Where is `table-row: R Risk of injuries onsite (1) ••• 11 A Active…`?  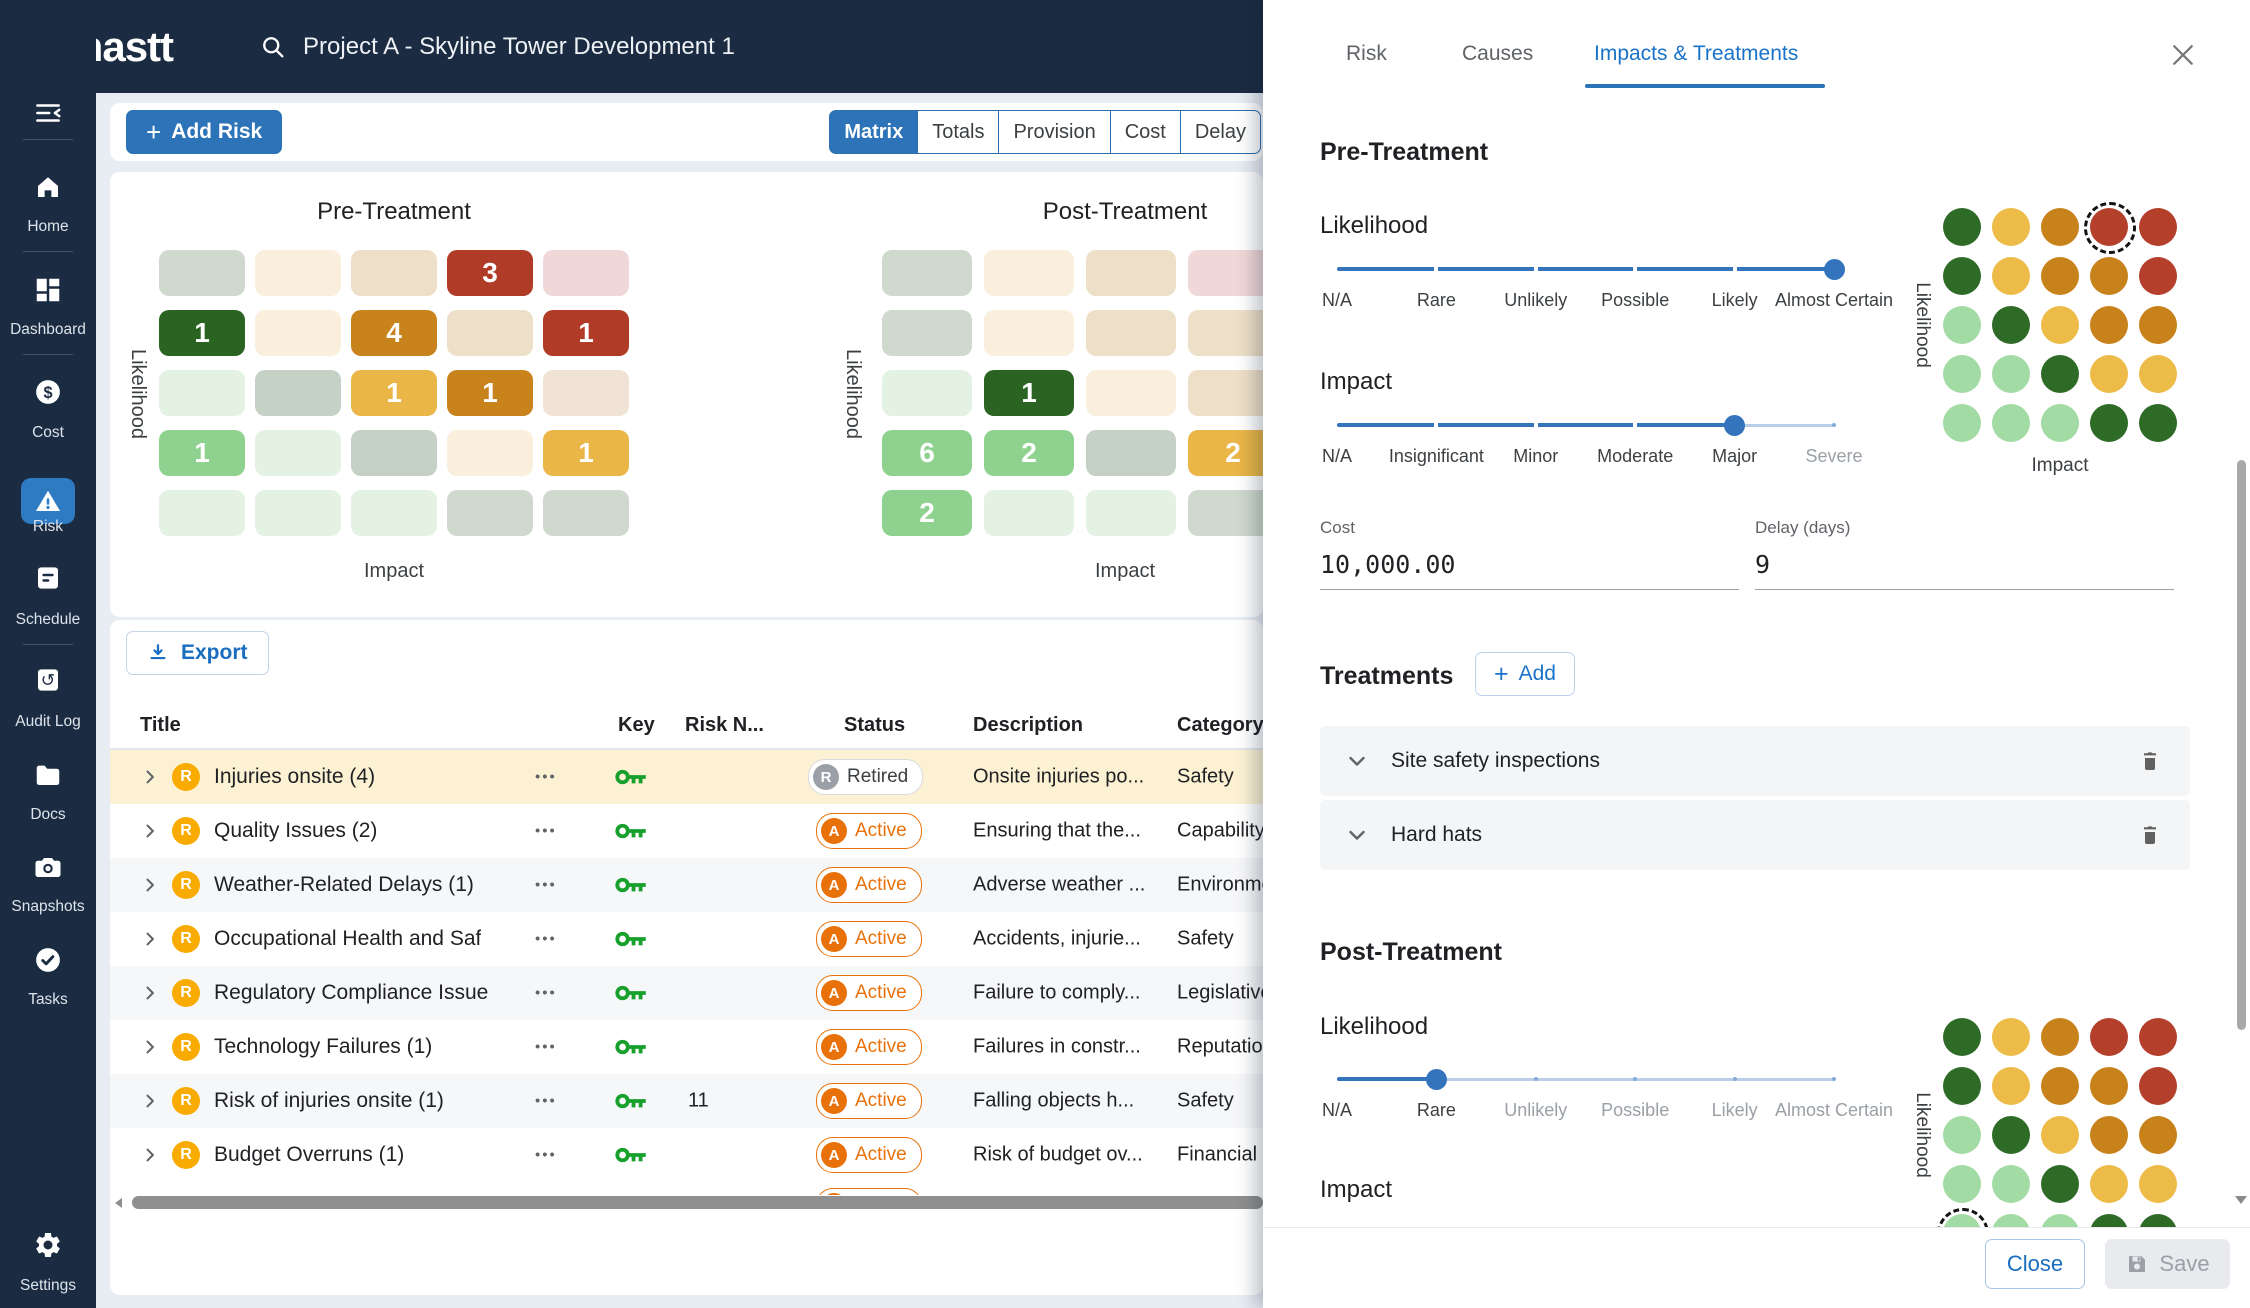
table-row: R Risk of injuries onsite (1) ••• 11 A Active… is located at coordinates (686, 1101).